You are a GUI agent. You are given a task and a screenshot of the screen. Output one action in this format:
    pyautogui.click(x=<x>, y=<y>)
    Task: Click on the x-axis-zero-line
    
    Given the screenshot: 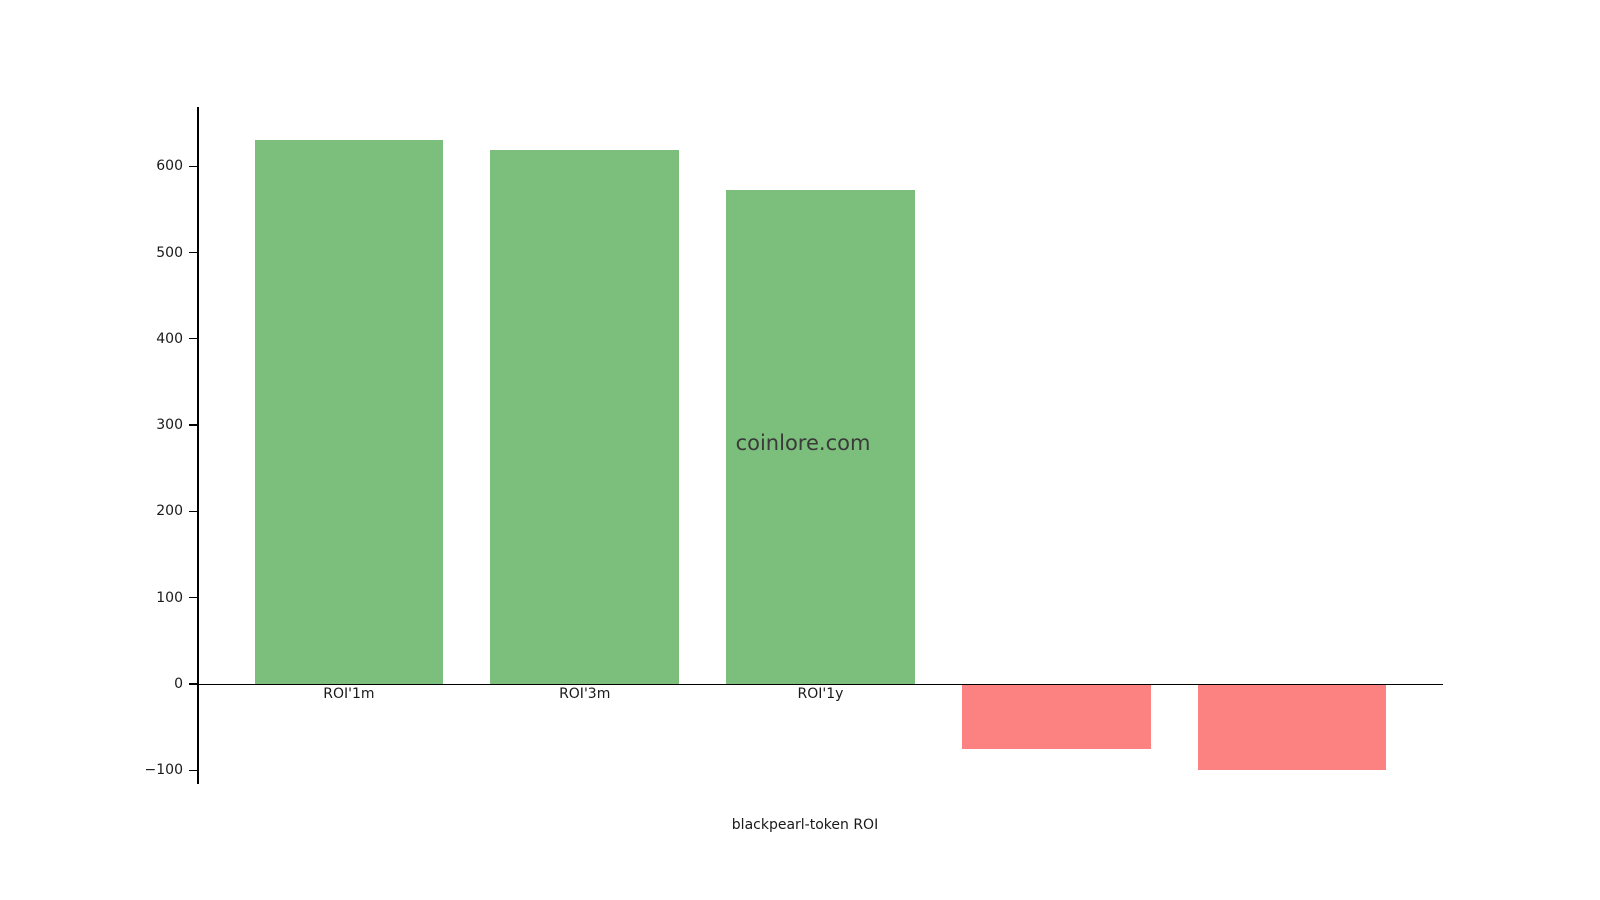 What is the action you would take?
    pyautogui.click(x=820, y=684)
    